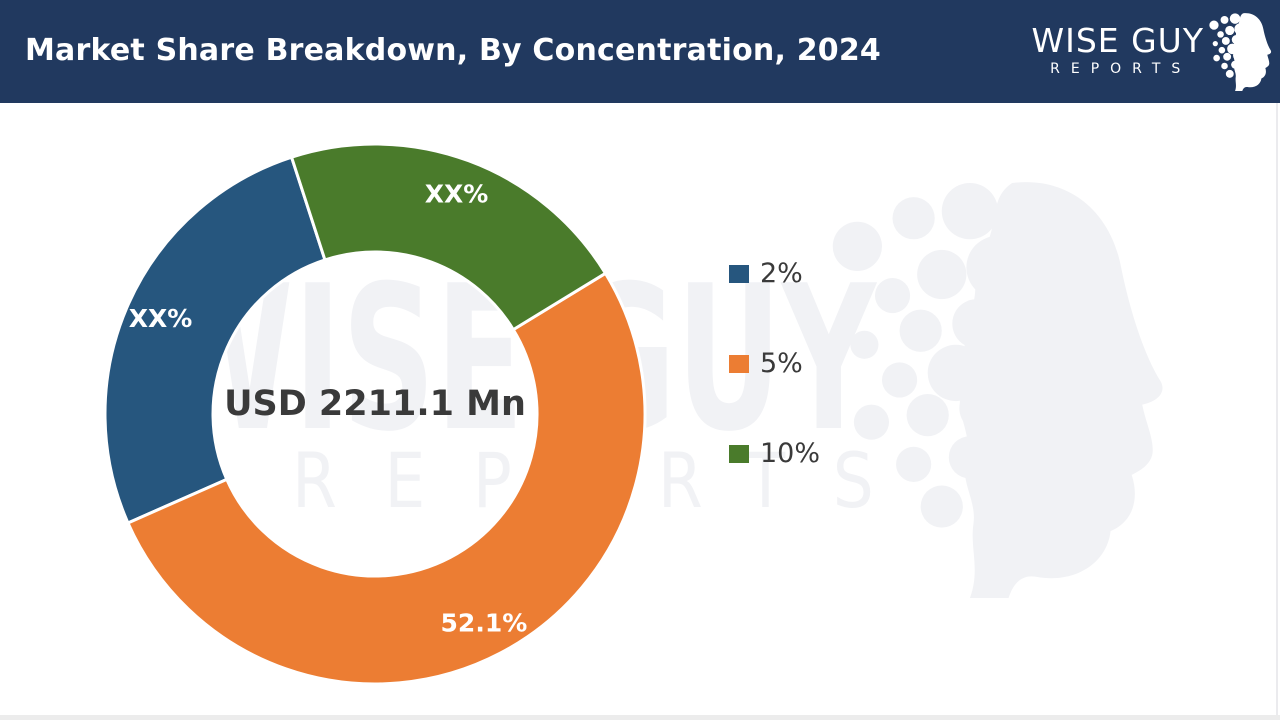 This screenshot has height=720, width=1280. I want to click on donut-slice-2pct, so click(215, 340).